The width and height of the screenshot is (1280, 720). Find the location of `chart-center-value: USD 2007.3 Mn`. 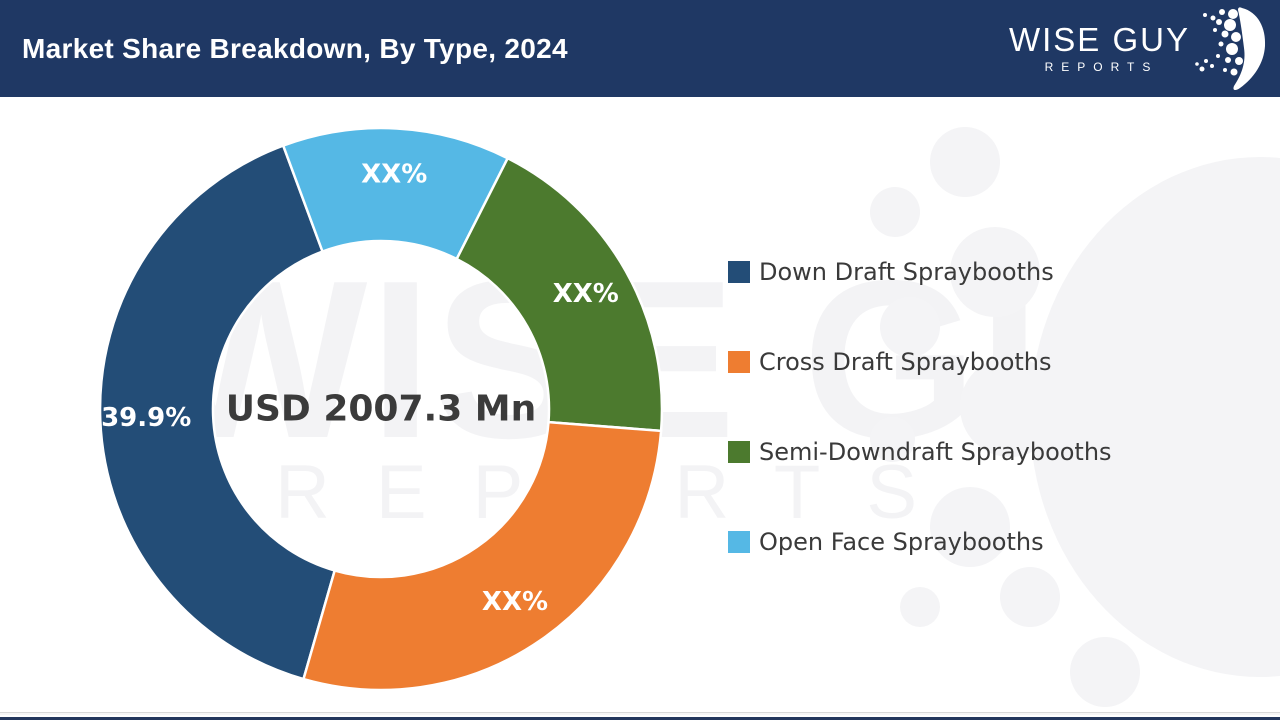

chart-center-value: USD 2007.3 Mn is located at coordinates (381, 409).